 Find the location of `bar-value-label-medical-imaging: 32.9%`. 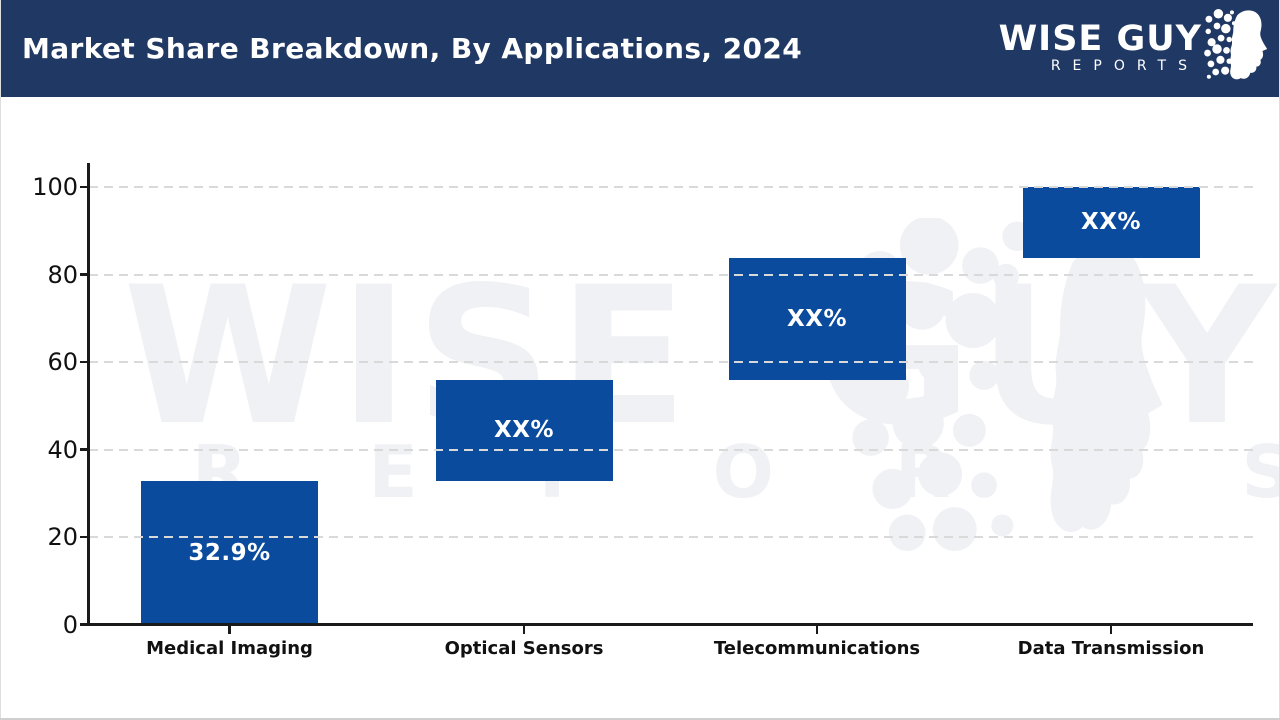

bar-value-label-medical-imaging: 32.9% is located at coordinates (229, 552).